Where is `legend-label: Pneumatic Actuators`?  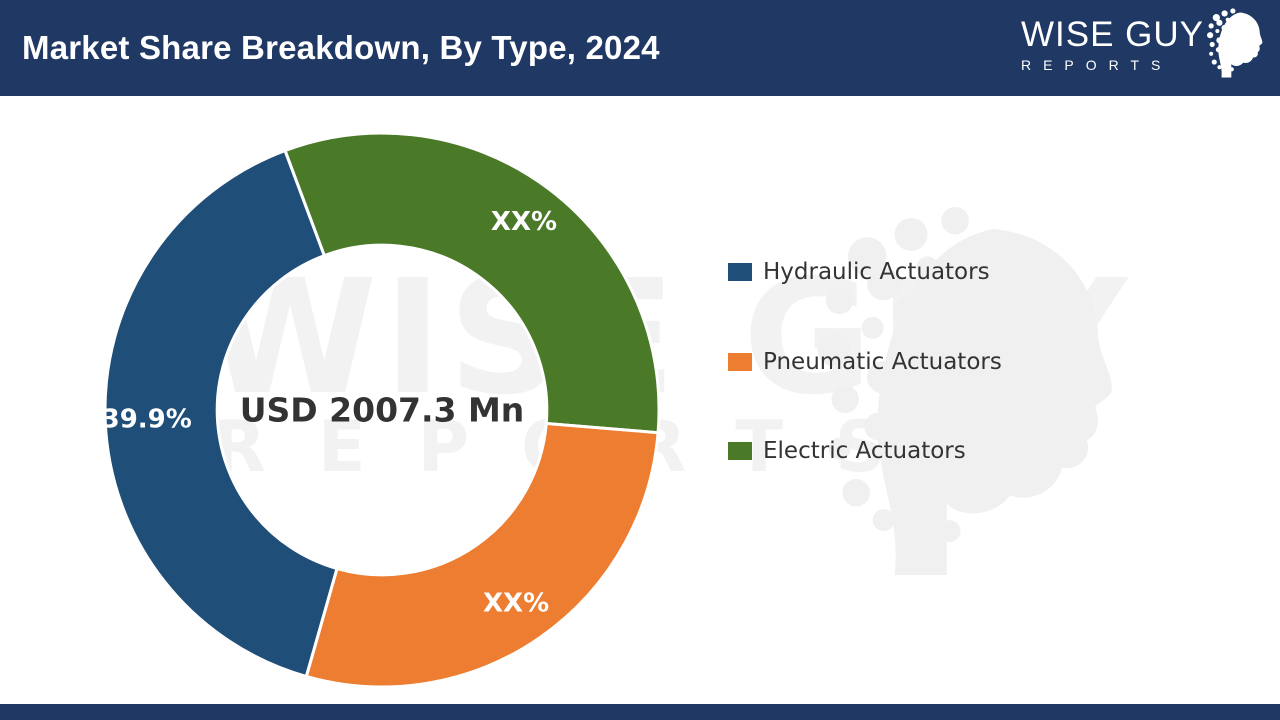 legend-label: Pneumatic Actuators is located at coordinates (882, 362).